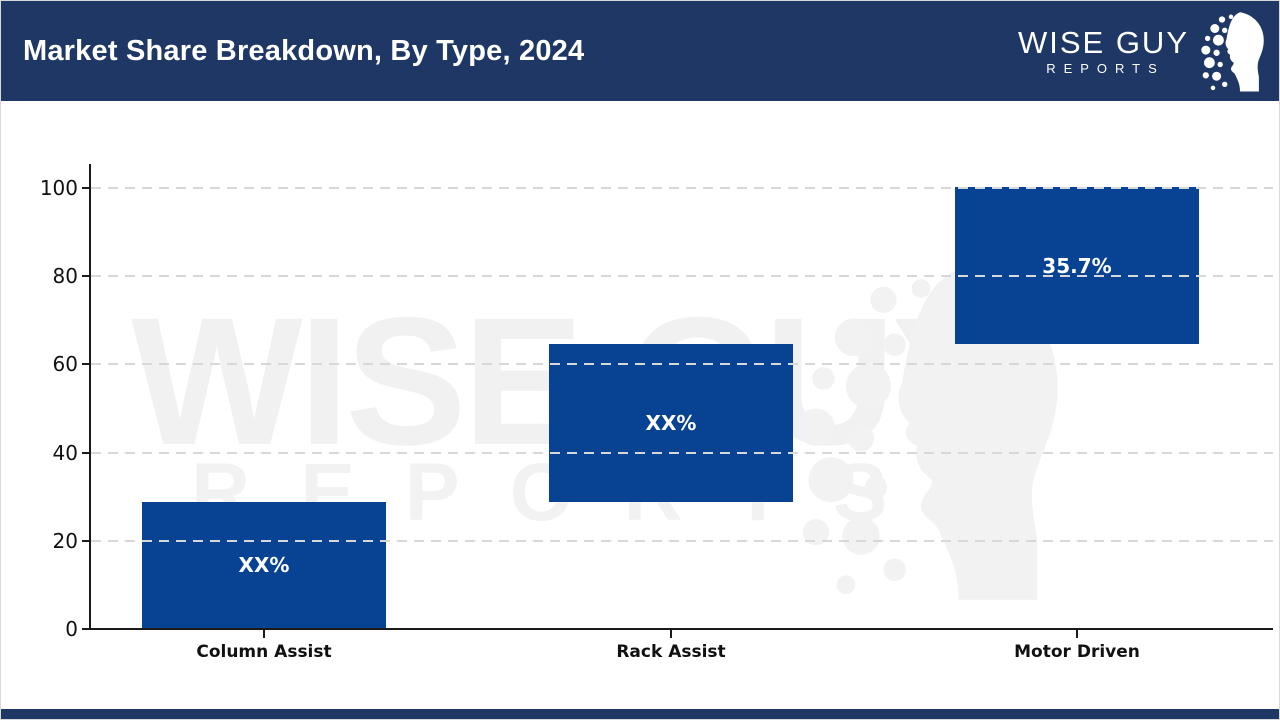  Describe the element at coordinates (90, 397) in the screenshot. I see `y-axis-line` at that location.